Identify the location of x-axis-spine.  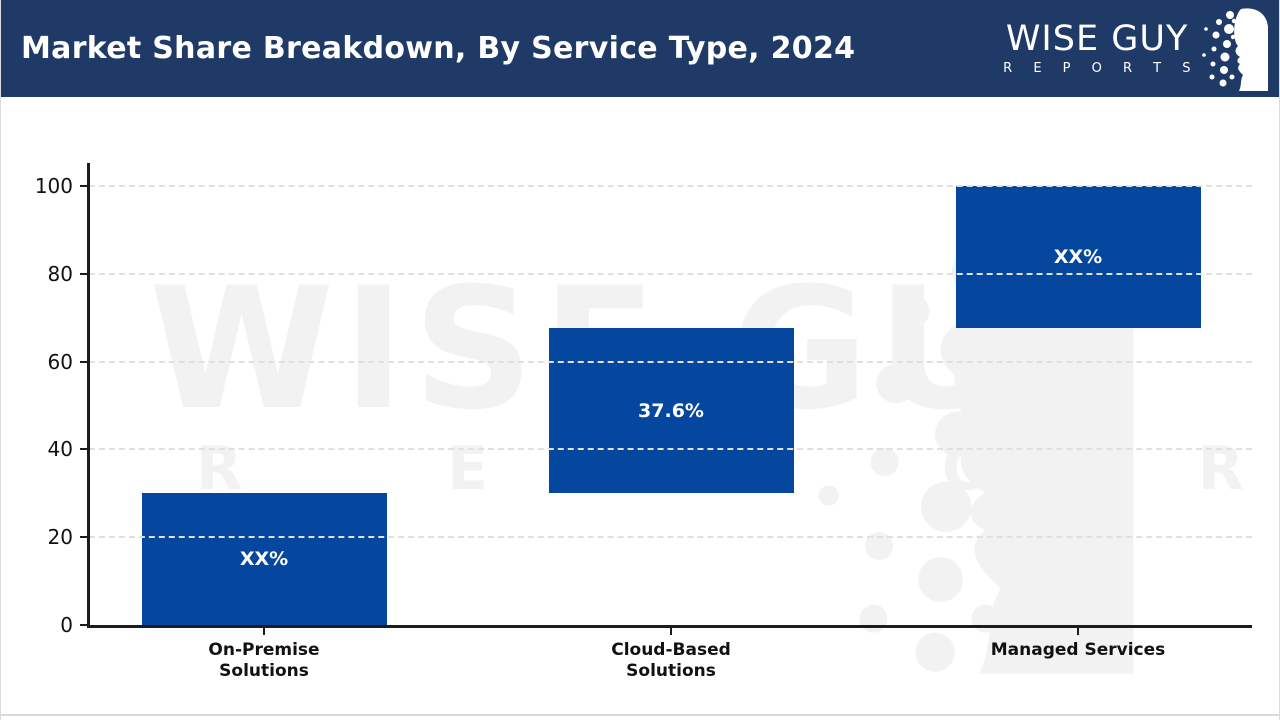
(669, 626).